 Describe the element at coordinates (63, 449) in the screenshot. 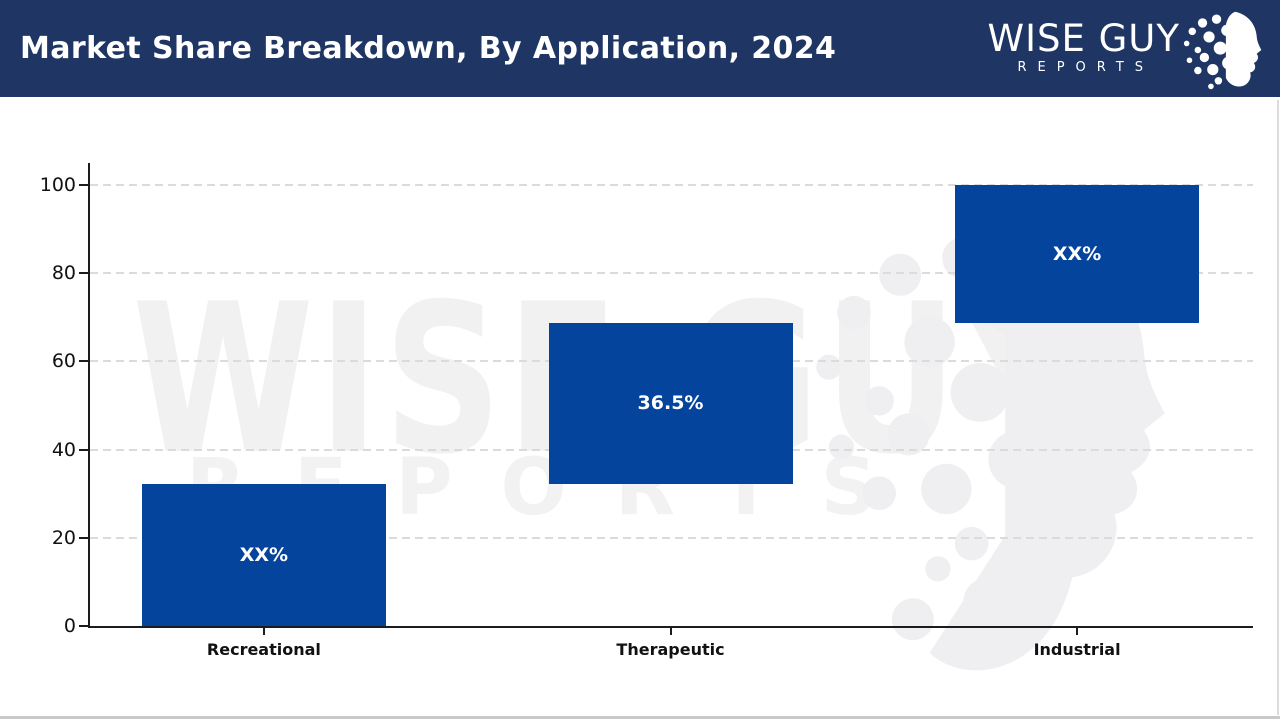

I see `y-axis-tick-label: 40` at that location.